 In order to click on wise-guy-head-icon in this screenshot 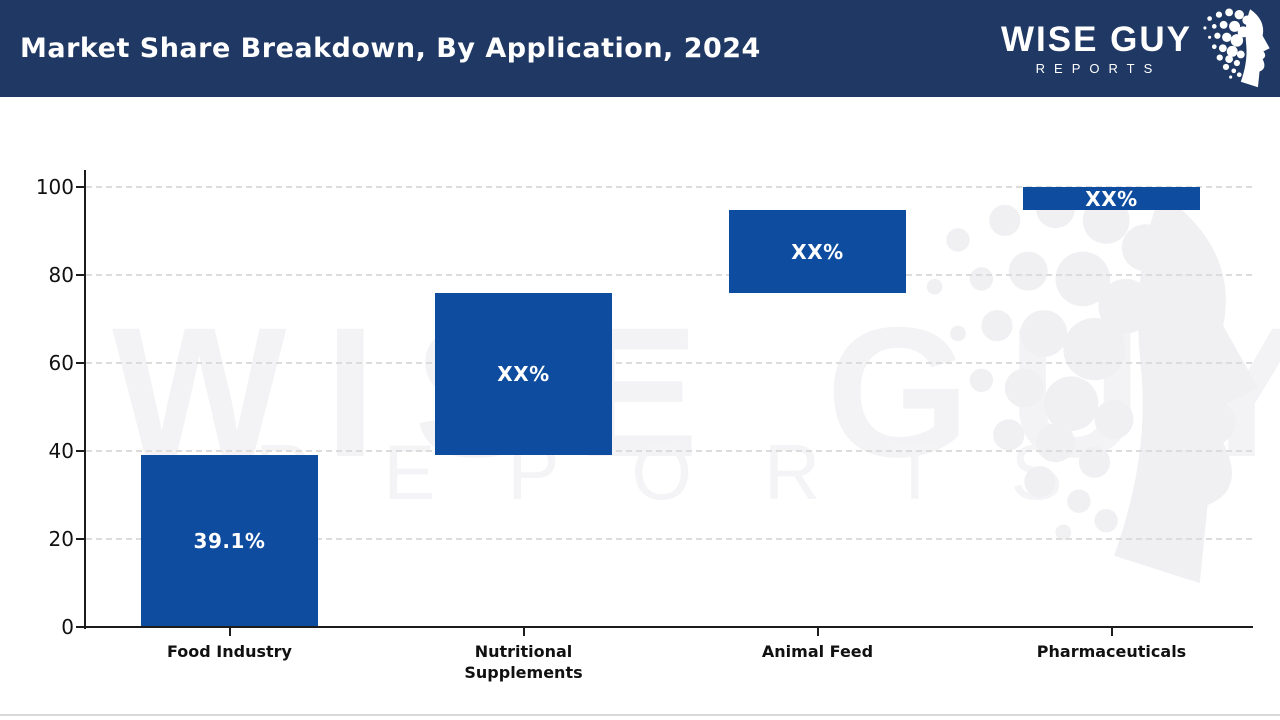, I will do `click(1236, 47)`.